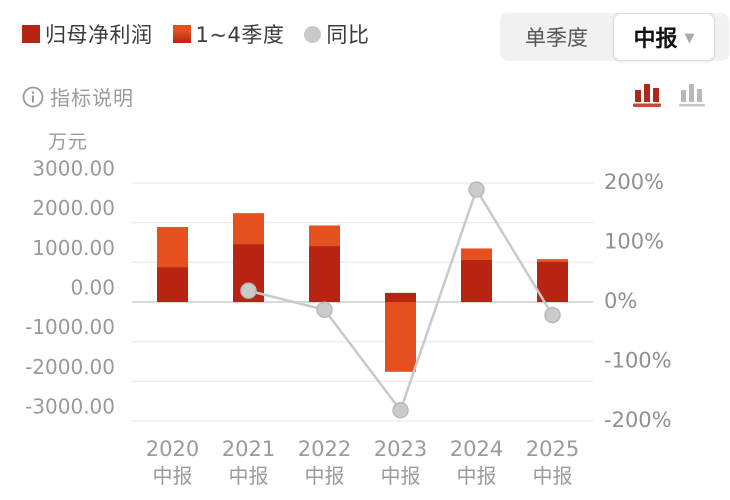  What do you see at coordinates (638, 361) in the screenshot?
I see `right-axis-tick-label: -100%` at bounding box center [638, 361].